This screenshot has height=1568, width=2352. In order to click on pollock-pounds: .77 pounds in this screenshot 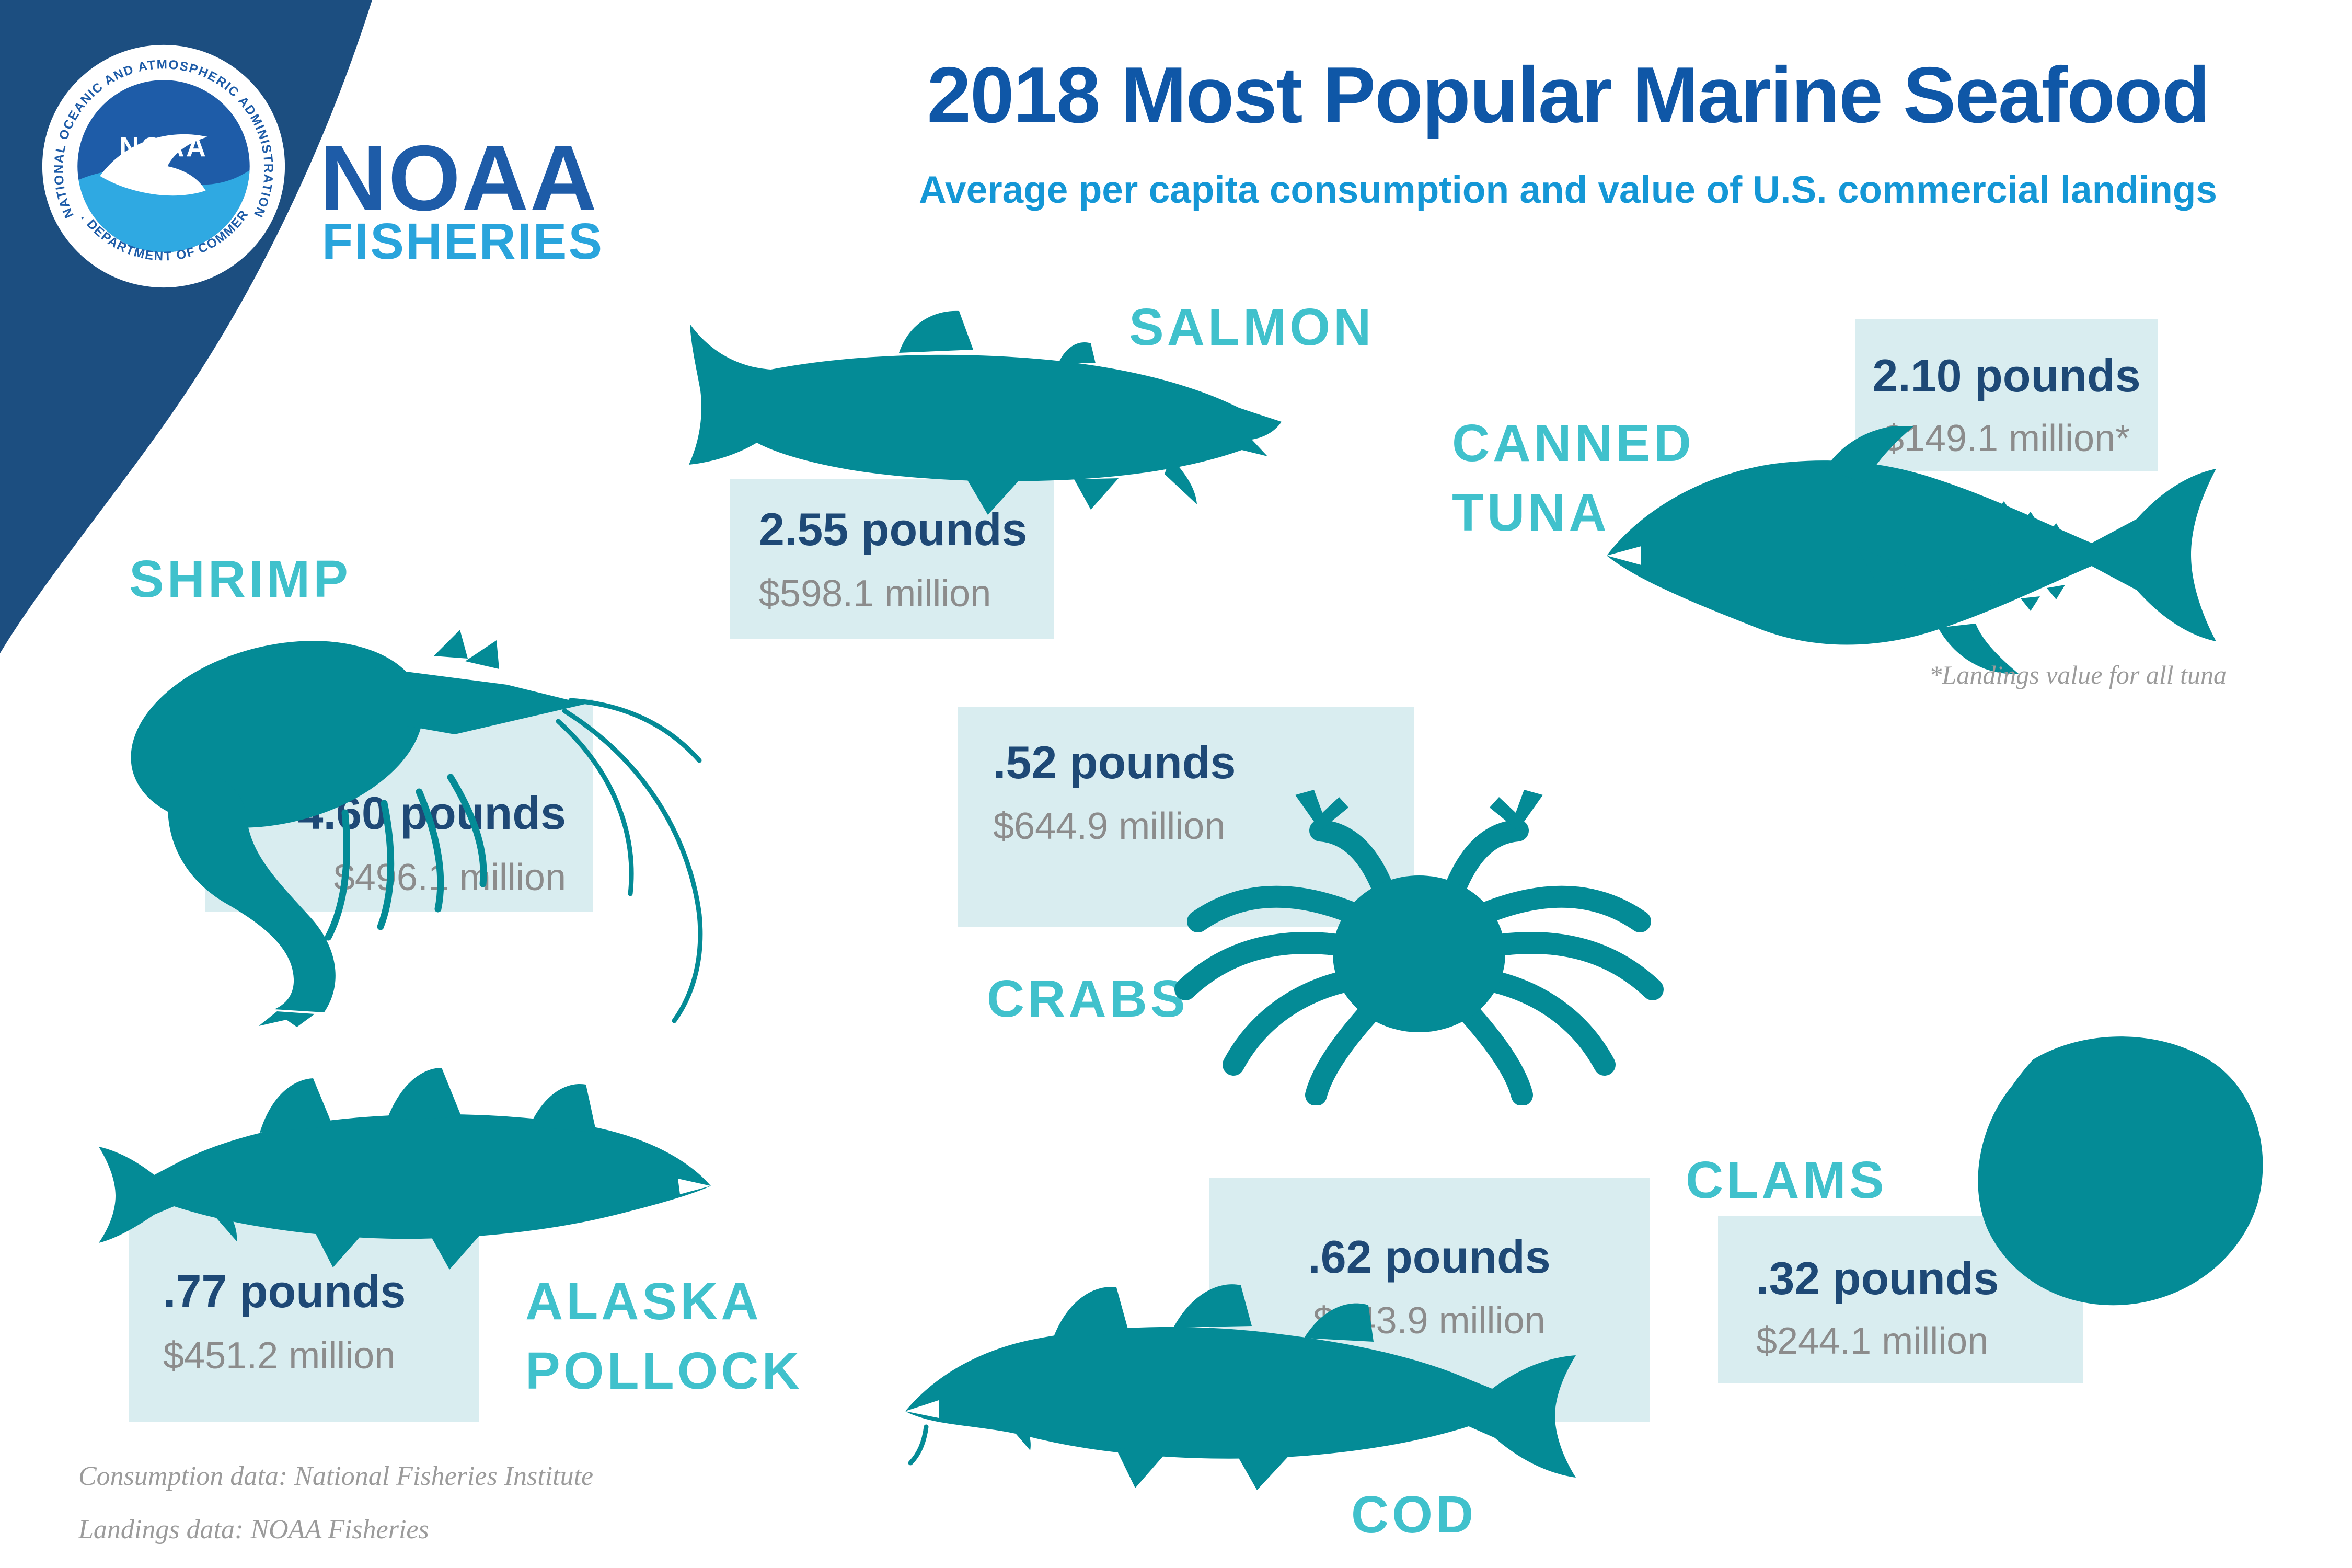, I will do `click(284, 1291)`.